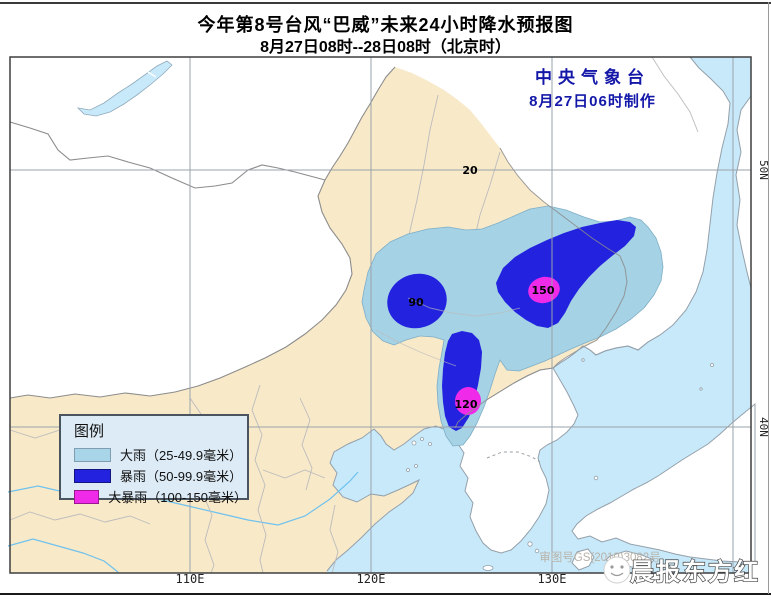 The width and height of the screenshot is (771, 606). What do you see at coordinates (87, 496) in the screenshot?
I see `legend-swatch-severe-rainstorm` at bounding box center [87, 496].